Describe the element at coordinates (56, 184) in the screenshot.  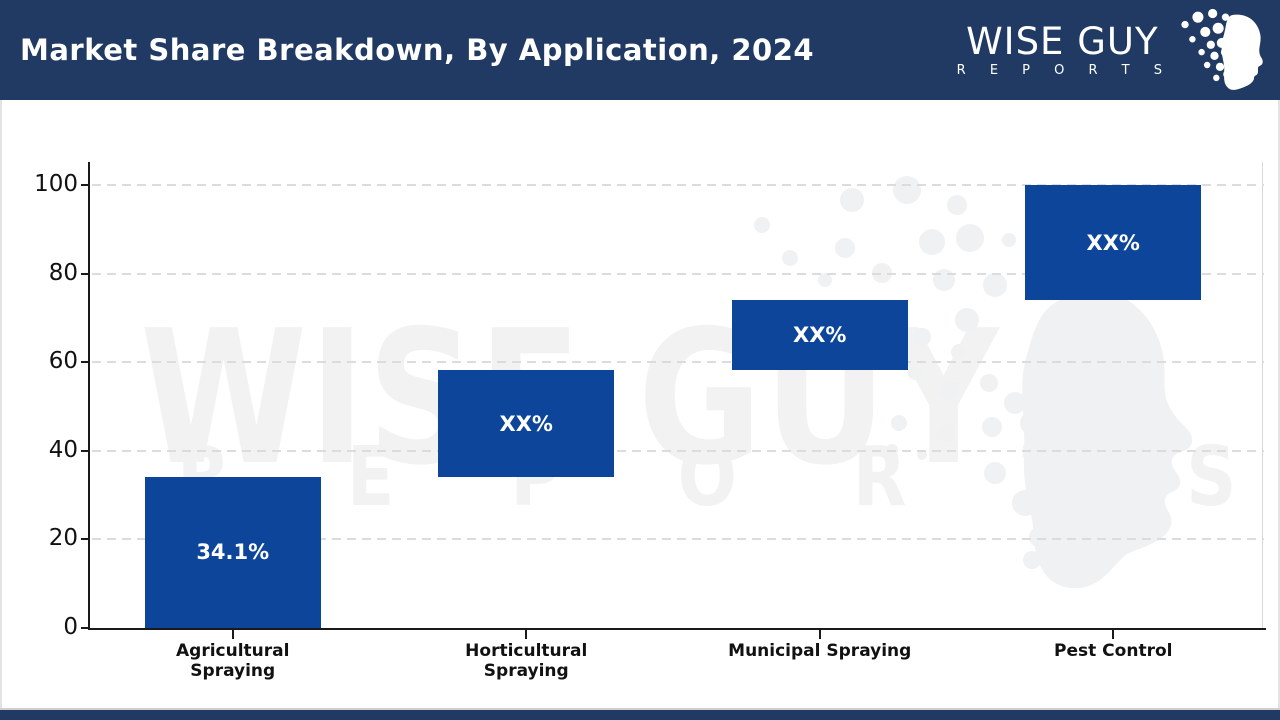
I see `y-tick-label: 100` at that location.